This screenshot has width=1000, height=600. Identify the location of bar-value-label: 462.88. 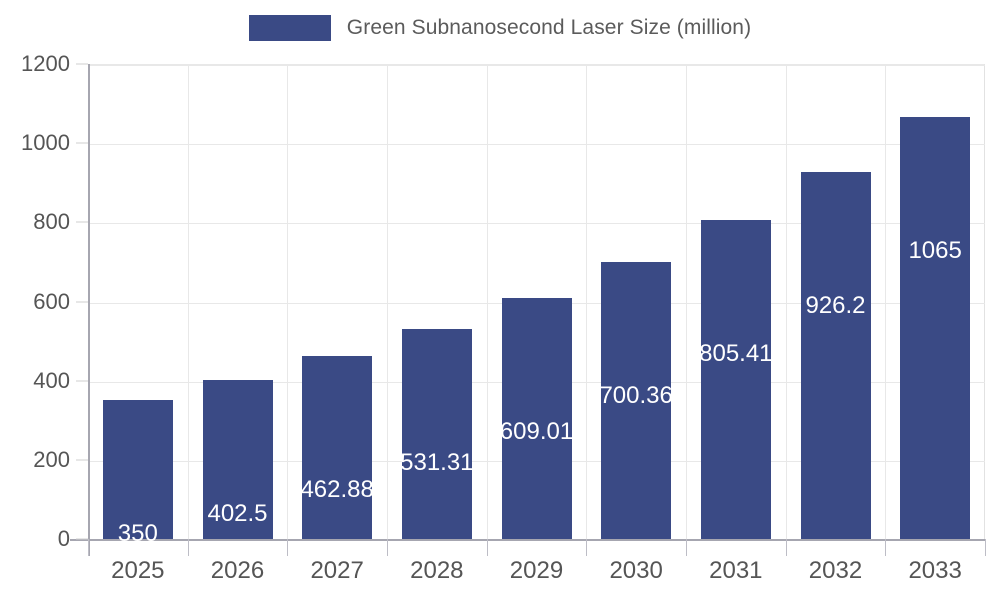
(337, 489).